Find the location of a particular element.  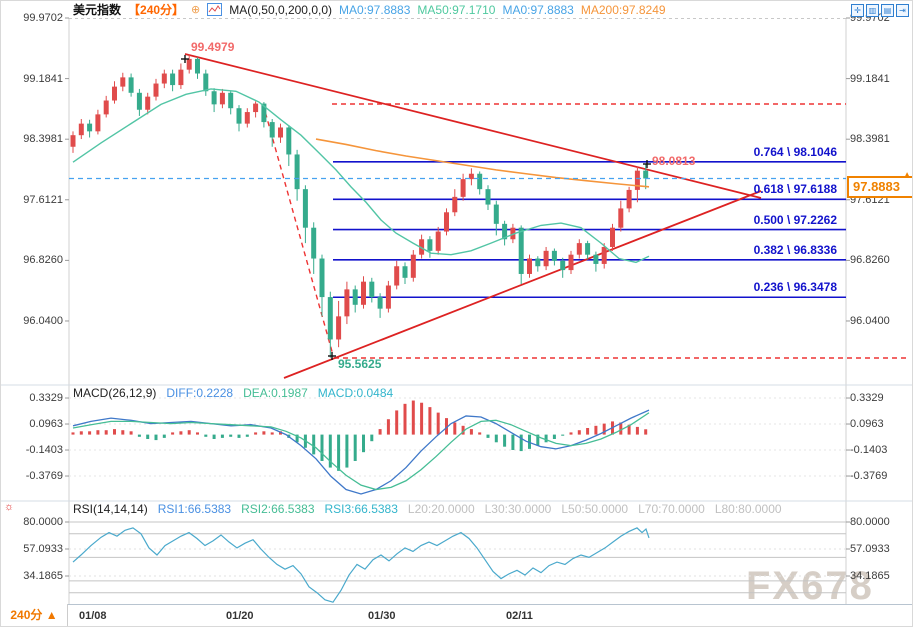

macd-diff-value: DIFF:0.2228 is located at coordinates (200, 393).